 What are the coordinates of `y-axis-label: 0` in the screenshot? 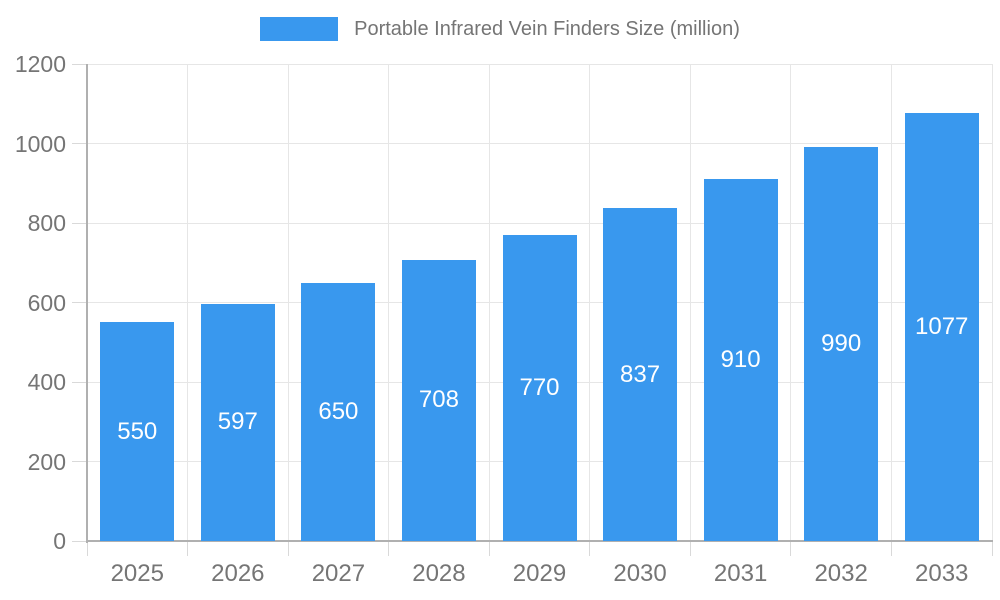 It's located at (59, 541).